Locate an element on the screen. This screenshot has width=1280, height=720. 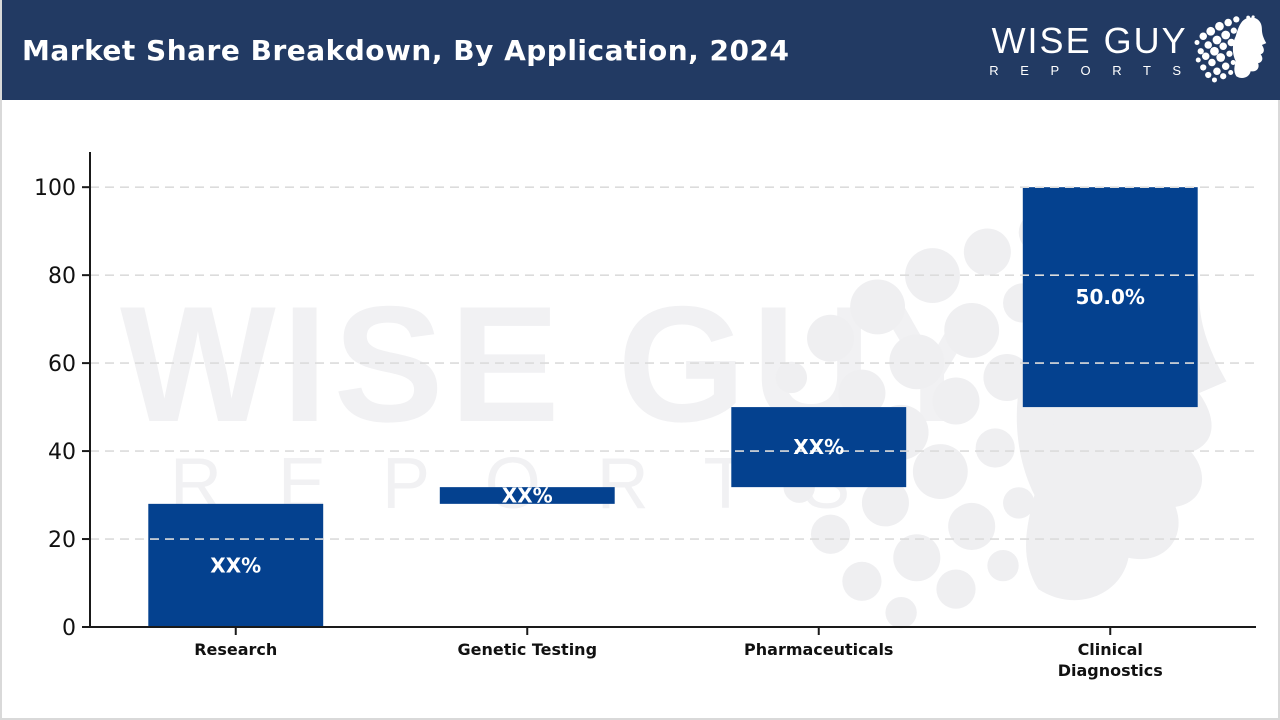
y-axis-tick-label: 20 is located at coordinates (62, 540).